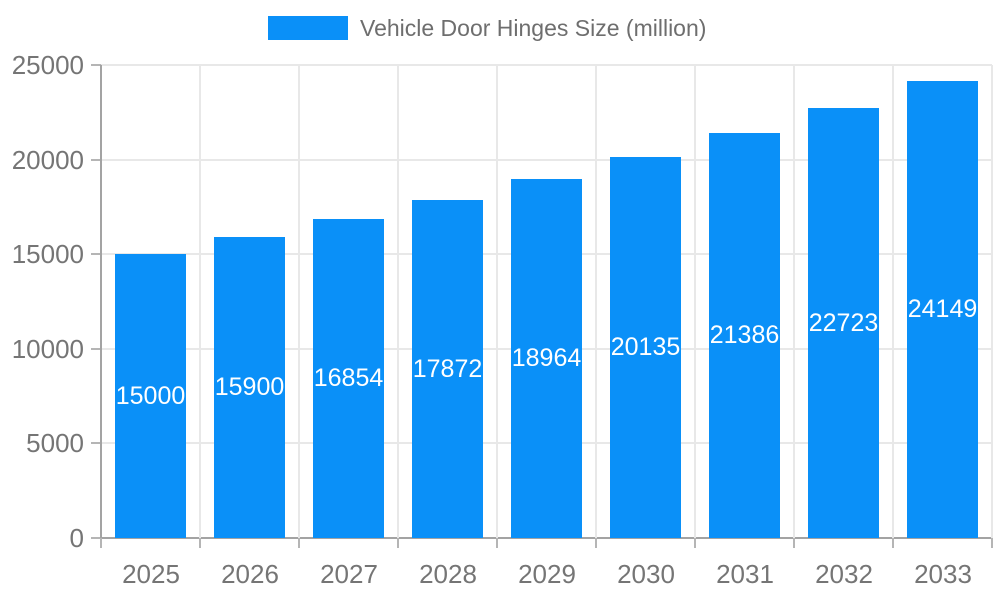 Image resolution: width=1000 pixels, height=600 pixels. I want to click on bar-value-label: 21386, so click(744, 335).